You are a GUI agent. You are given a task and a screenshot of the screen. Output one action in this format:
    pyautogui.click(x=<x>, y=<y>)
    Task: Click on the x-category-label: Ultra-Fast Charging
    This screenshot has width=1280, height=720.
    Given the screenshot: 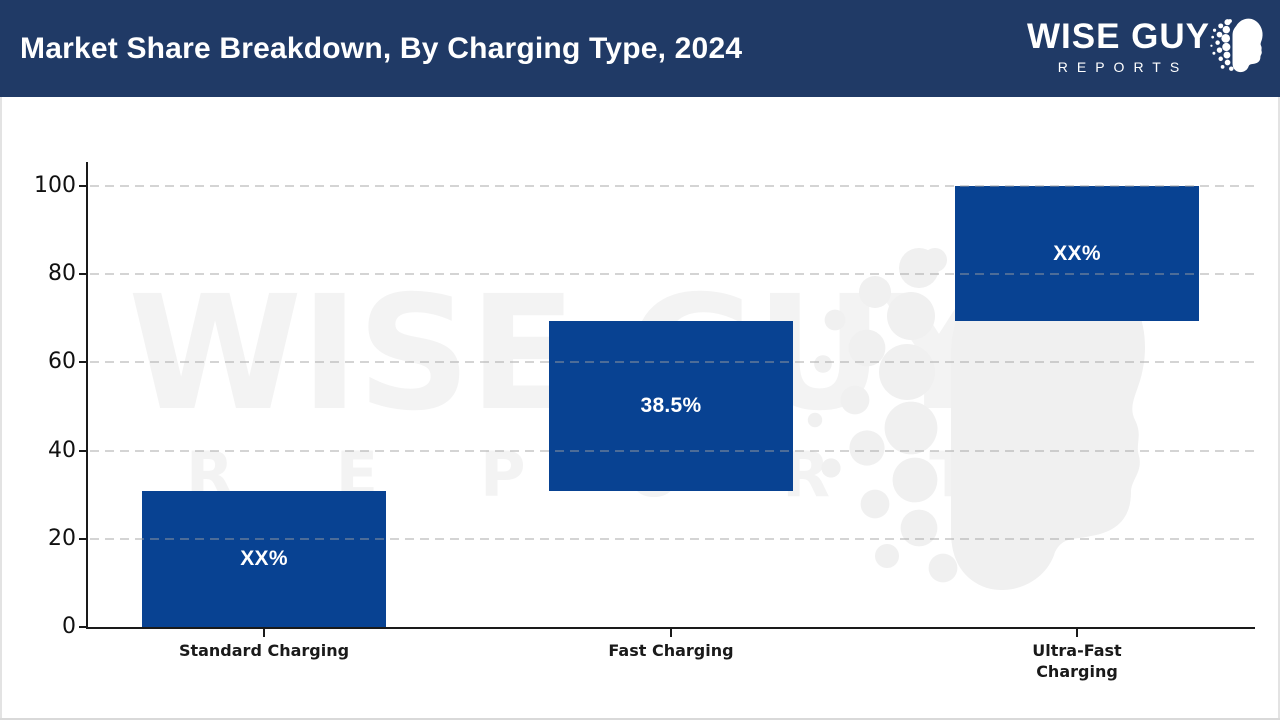 What is the action you would take?
    pyautogui.click(x=1077, y=661)
    